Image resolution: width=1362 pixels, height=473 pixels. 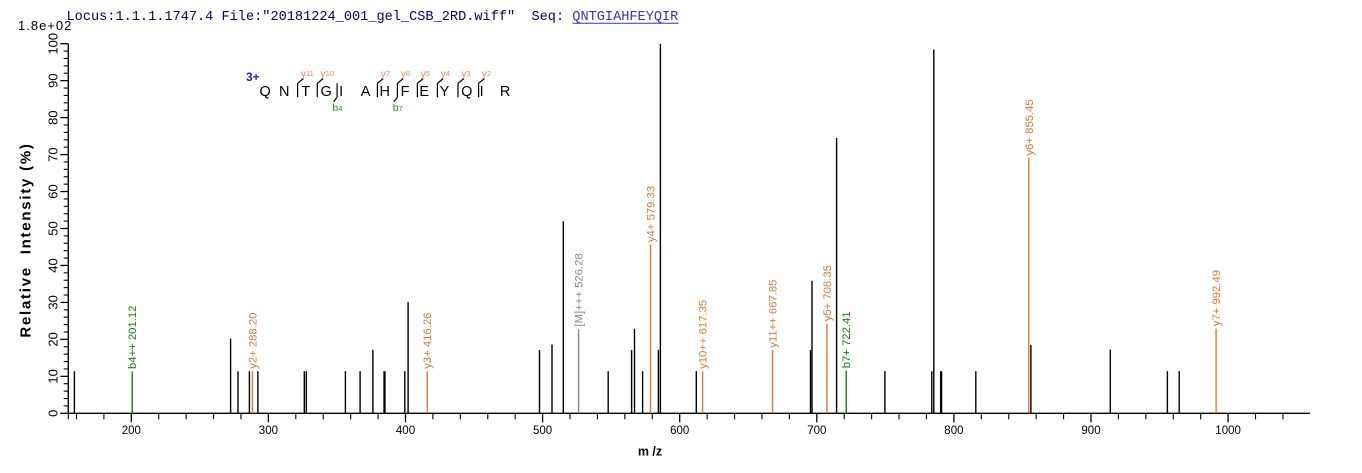 What do you see at coordinates (53, 339) in the screenshot?
I see `svg-text: 20` at bounding box center [53, 339].